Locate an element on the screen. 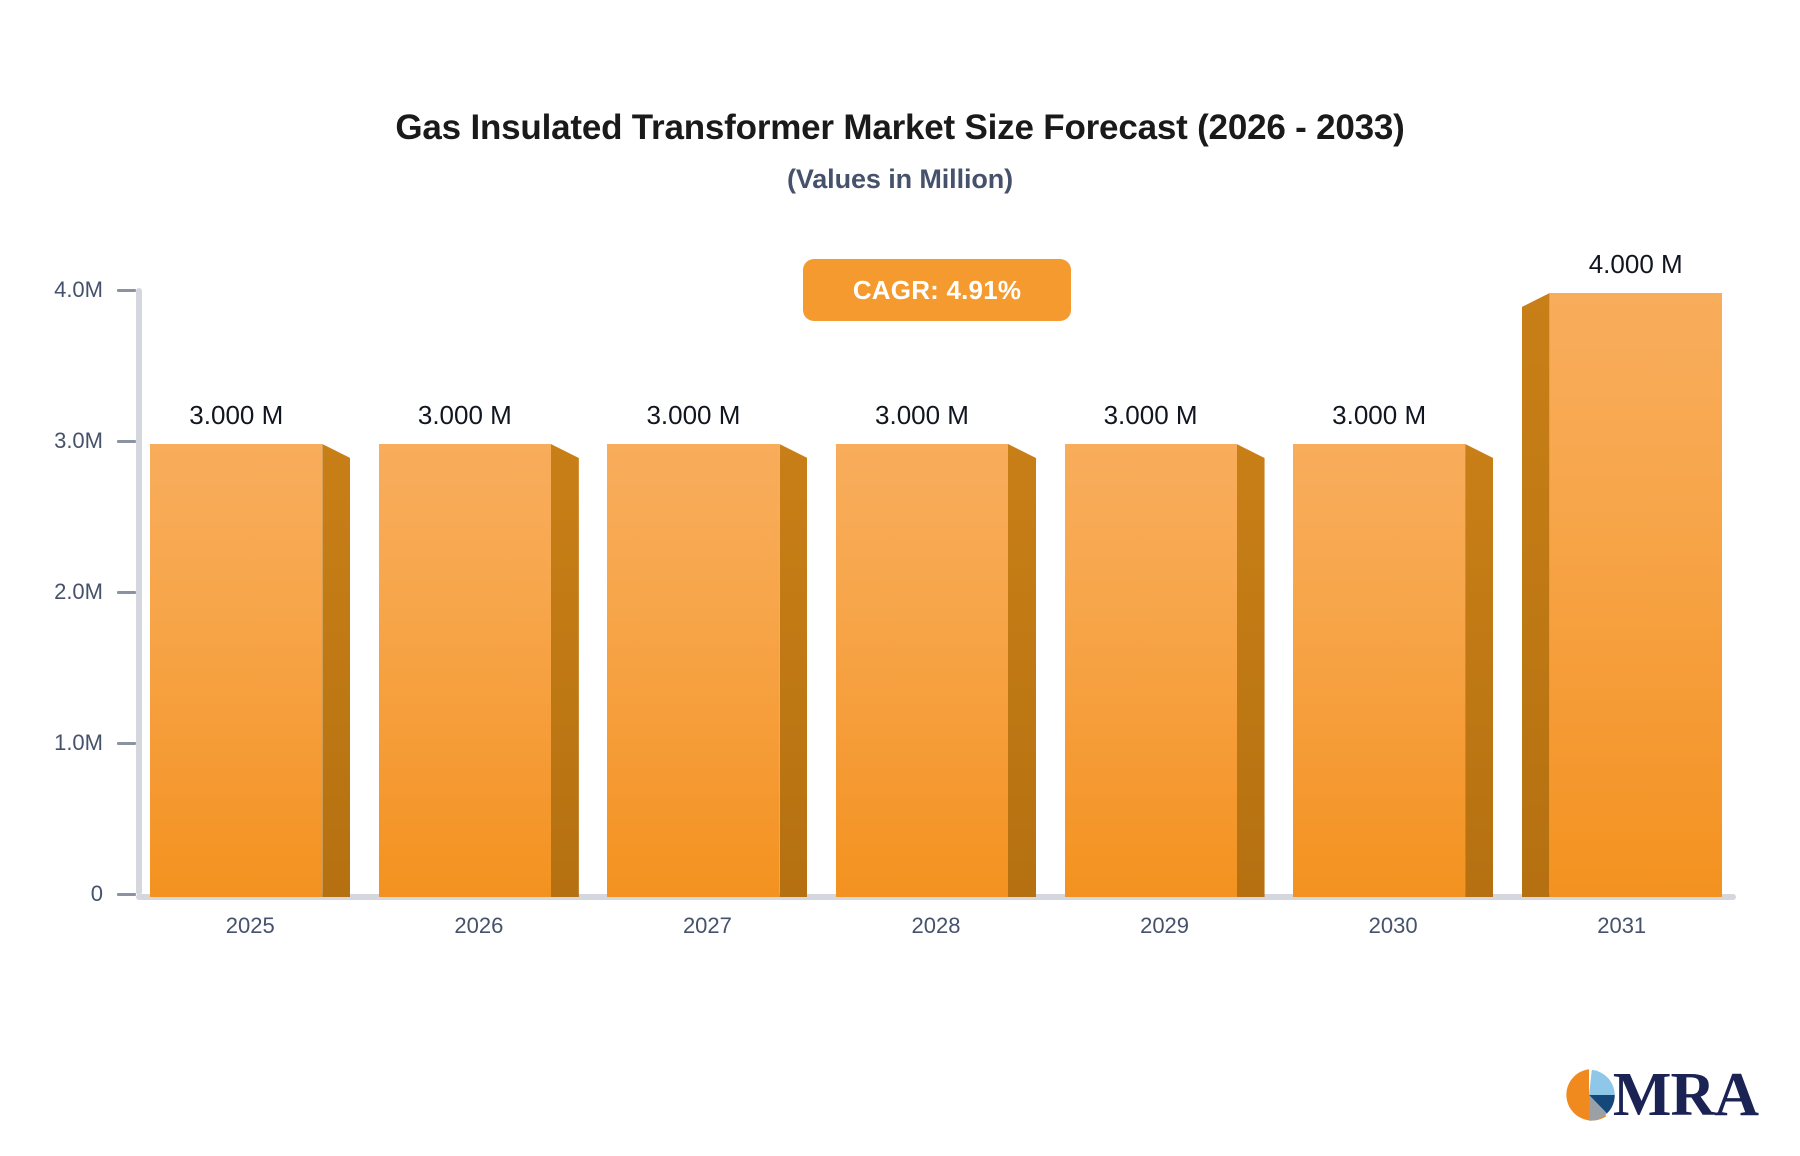 The width and height of the screenshot is (1800, 1156). y-axis-tick: 3.0M is located at coordinates (95, 440).